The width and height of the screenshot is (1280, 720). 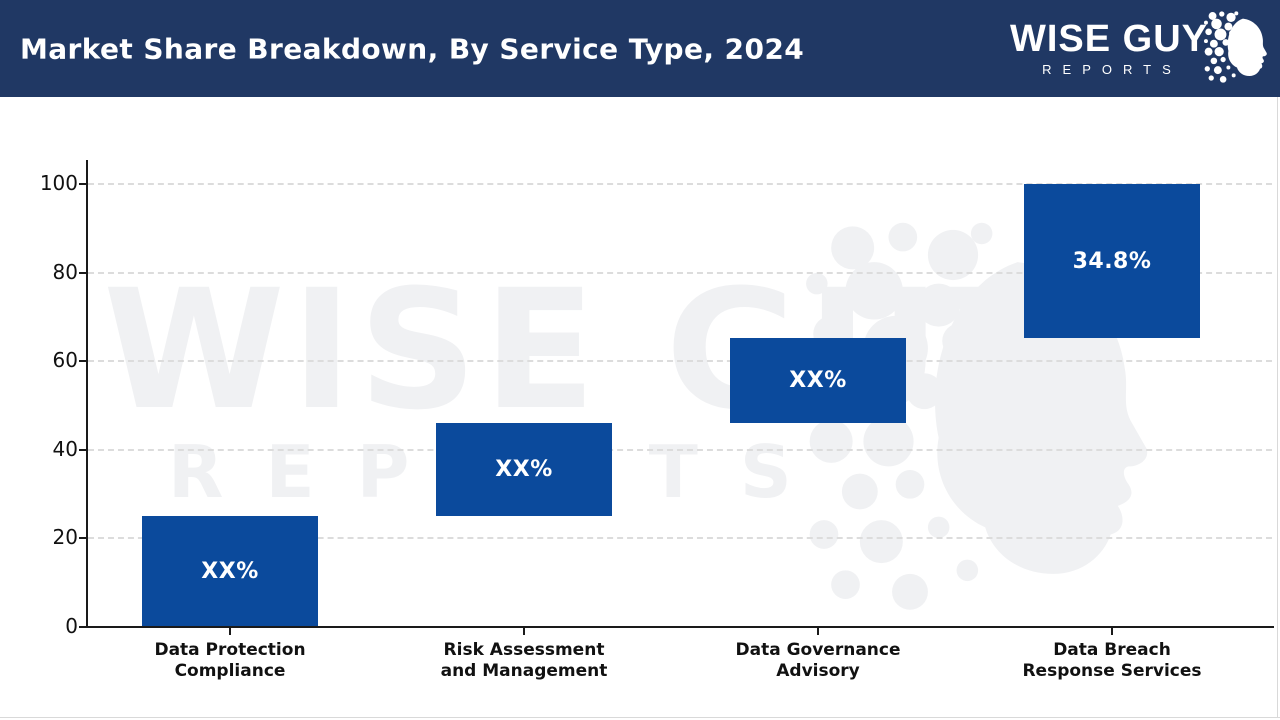 I want to click on y-tick-label: 100, so click(x=58, y=183).